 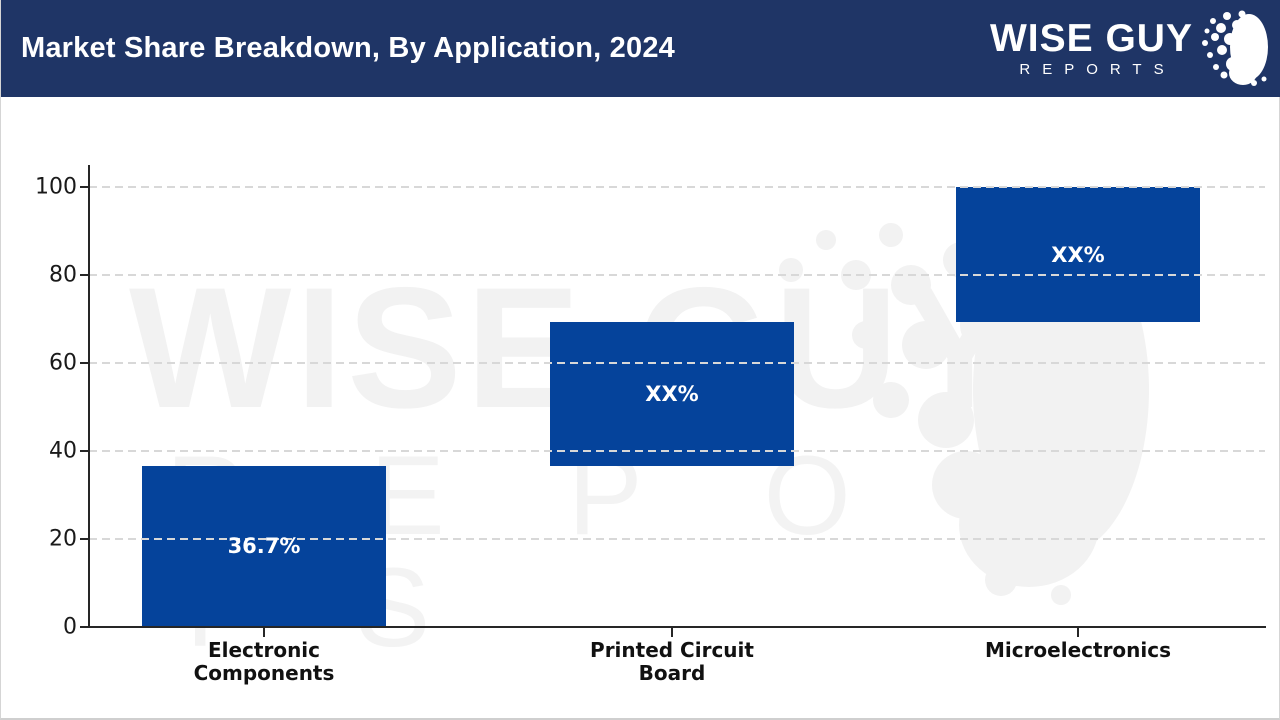 What do you see at coordinates (63, 539) in the screenshot?
I see `y-tick-label: 20` at bounding box center [63, 539].